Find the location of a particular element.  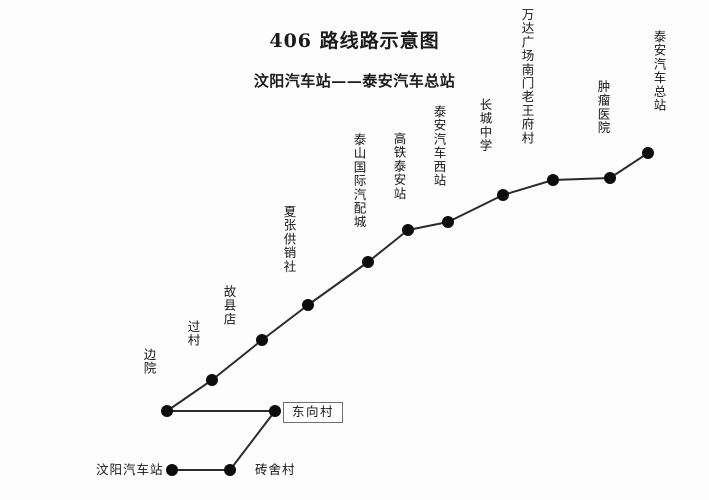

station-label: 砖舍村 is located at coordinates (275, 469).